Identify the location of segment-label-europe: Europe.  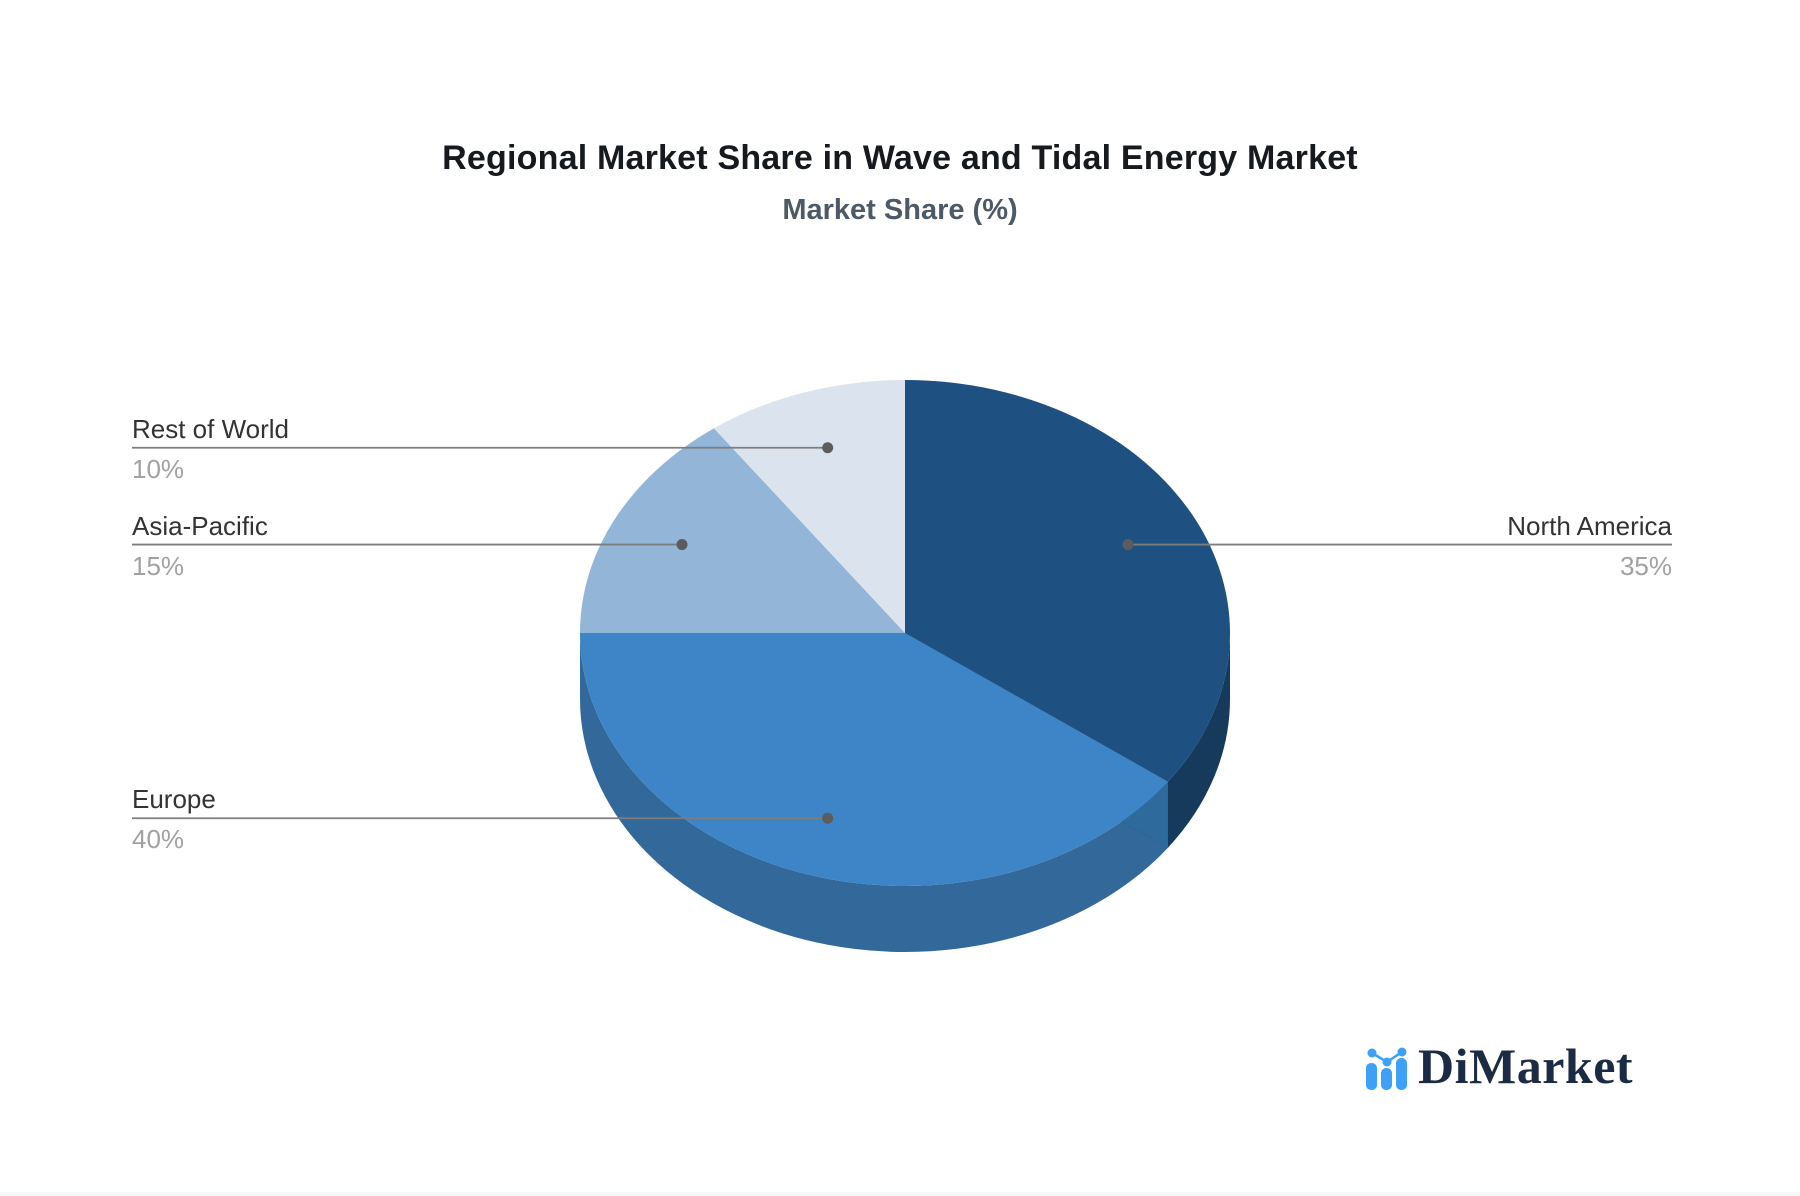
(174, 799).